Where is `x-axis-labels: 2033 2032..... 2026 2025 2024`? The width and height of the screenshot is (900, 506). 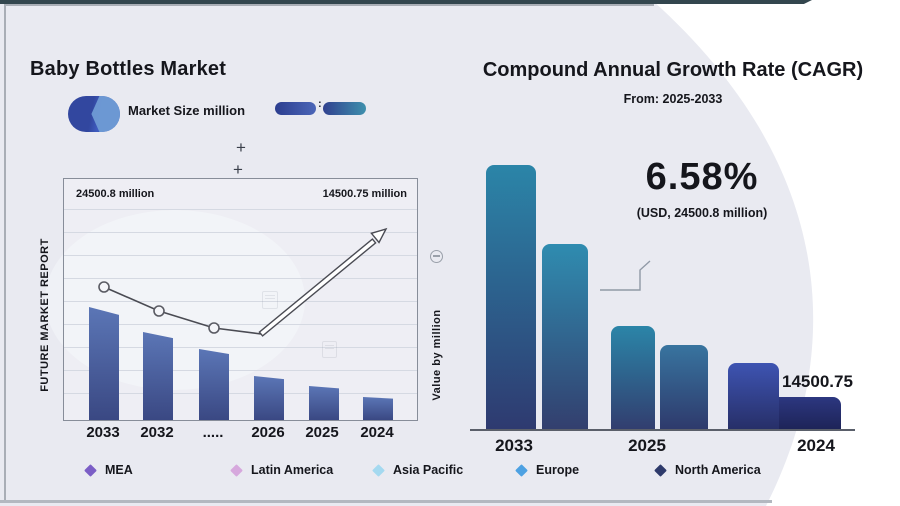
x-axis-labels: 2033 2032..... 2026 2025 2024 is located at coordinates (240, 434).